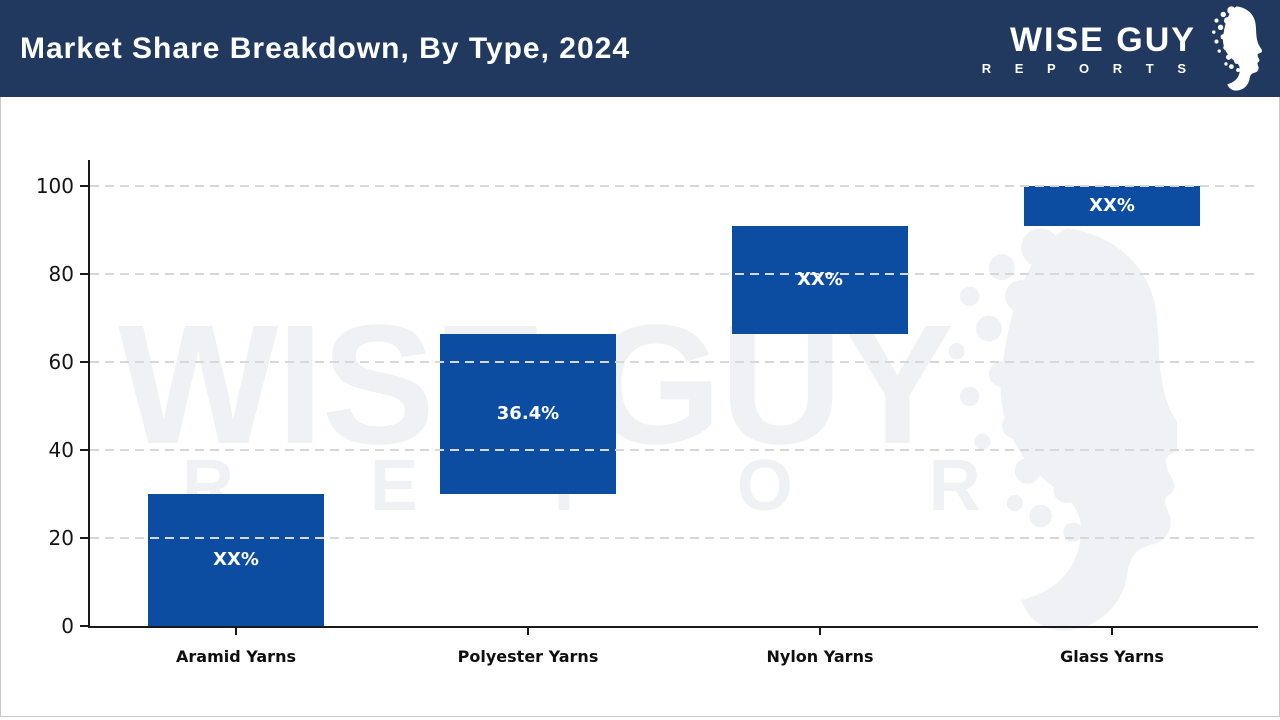  I want to click on bar-nylon-yarns, so click(820, 279).